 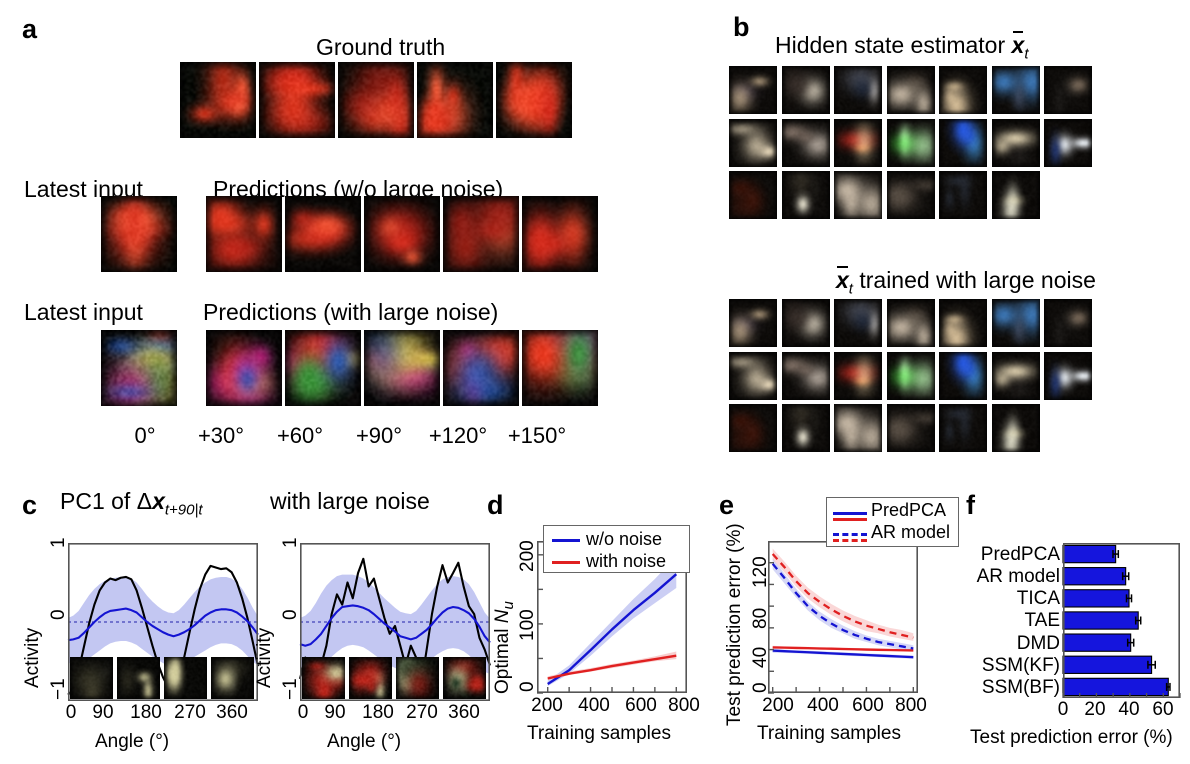 I want to click on panel-c-title-left-sub: t+90|t, so click(x=183, y=510).